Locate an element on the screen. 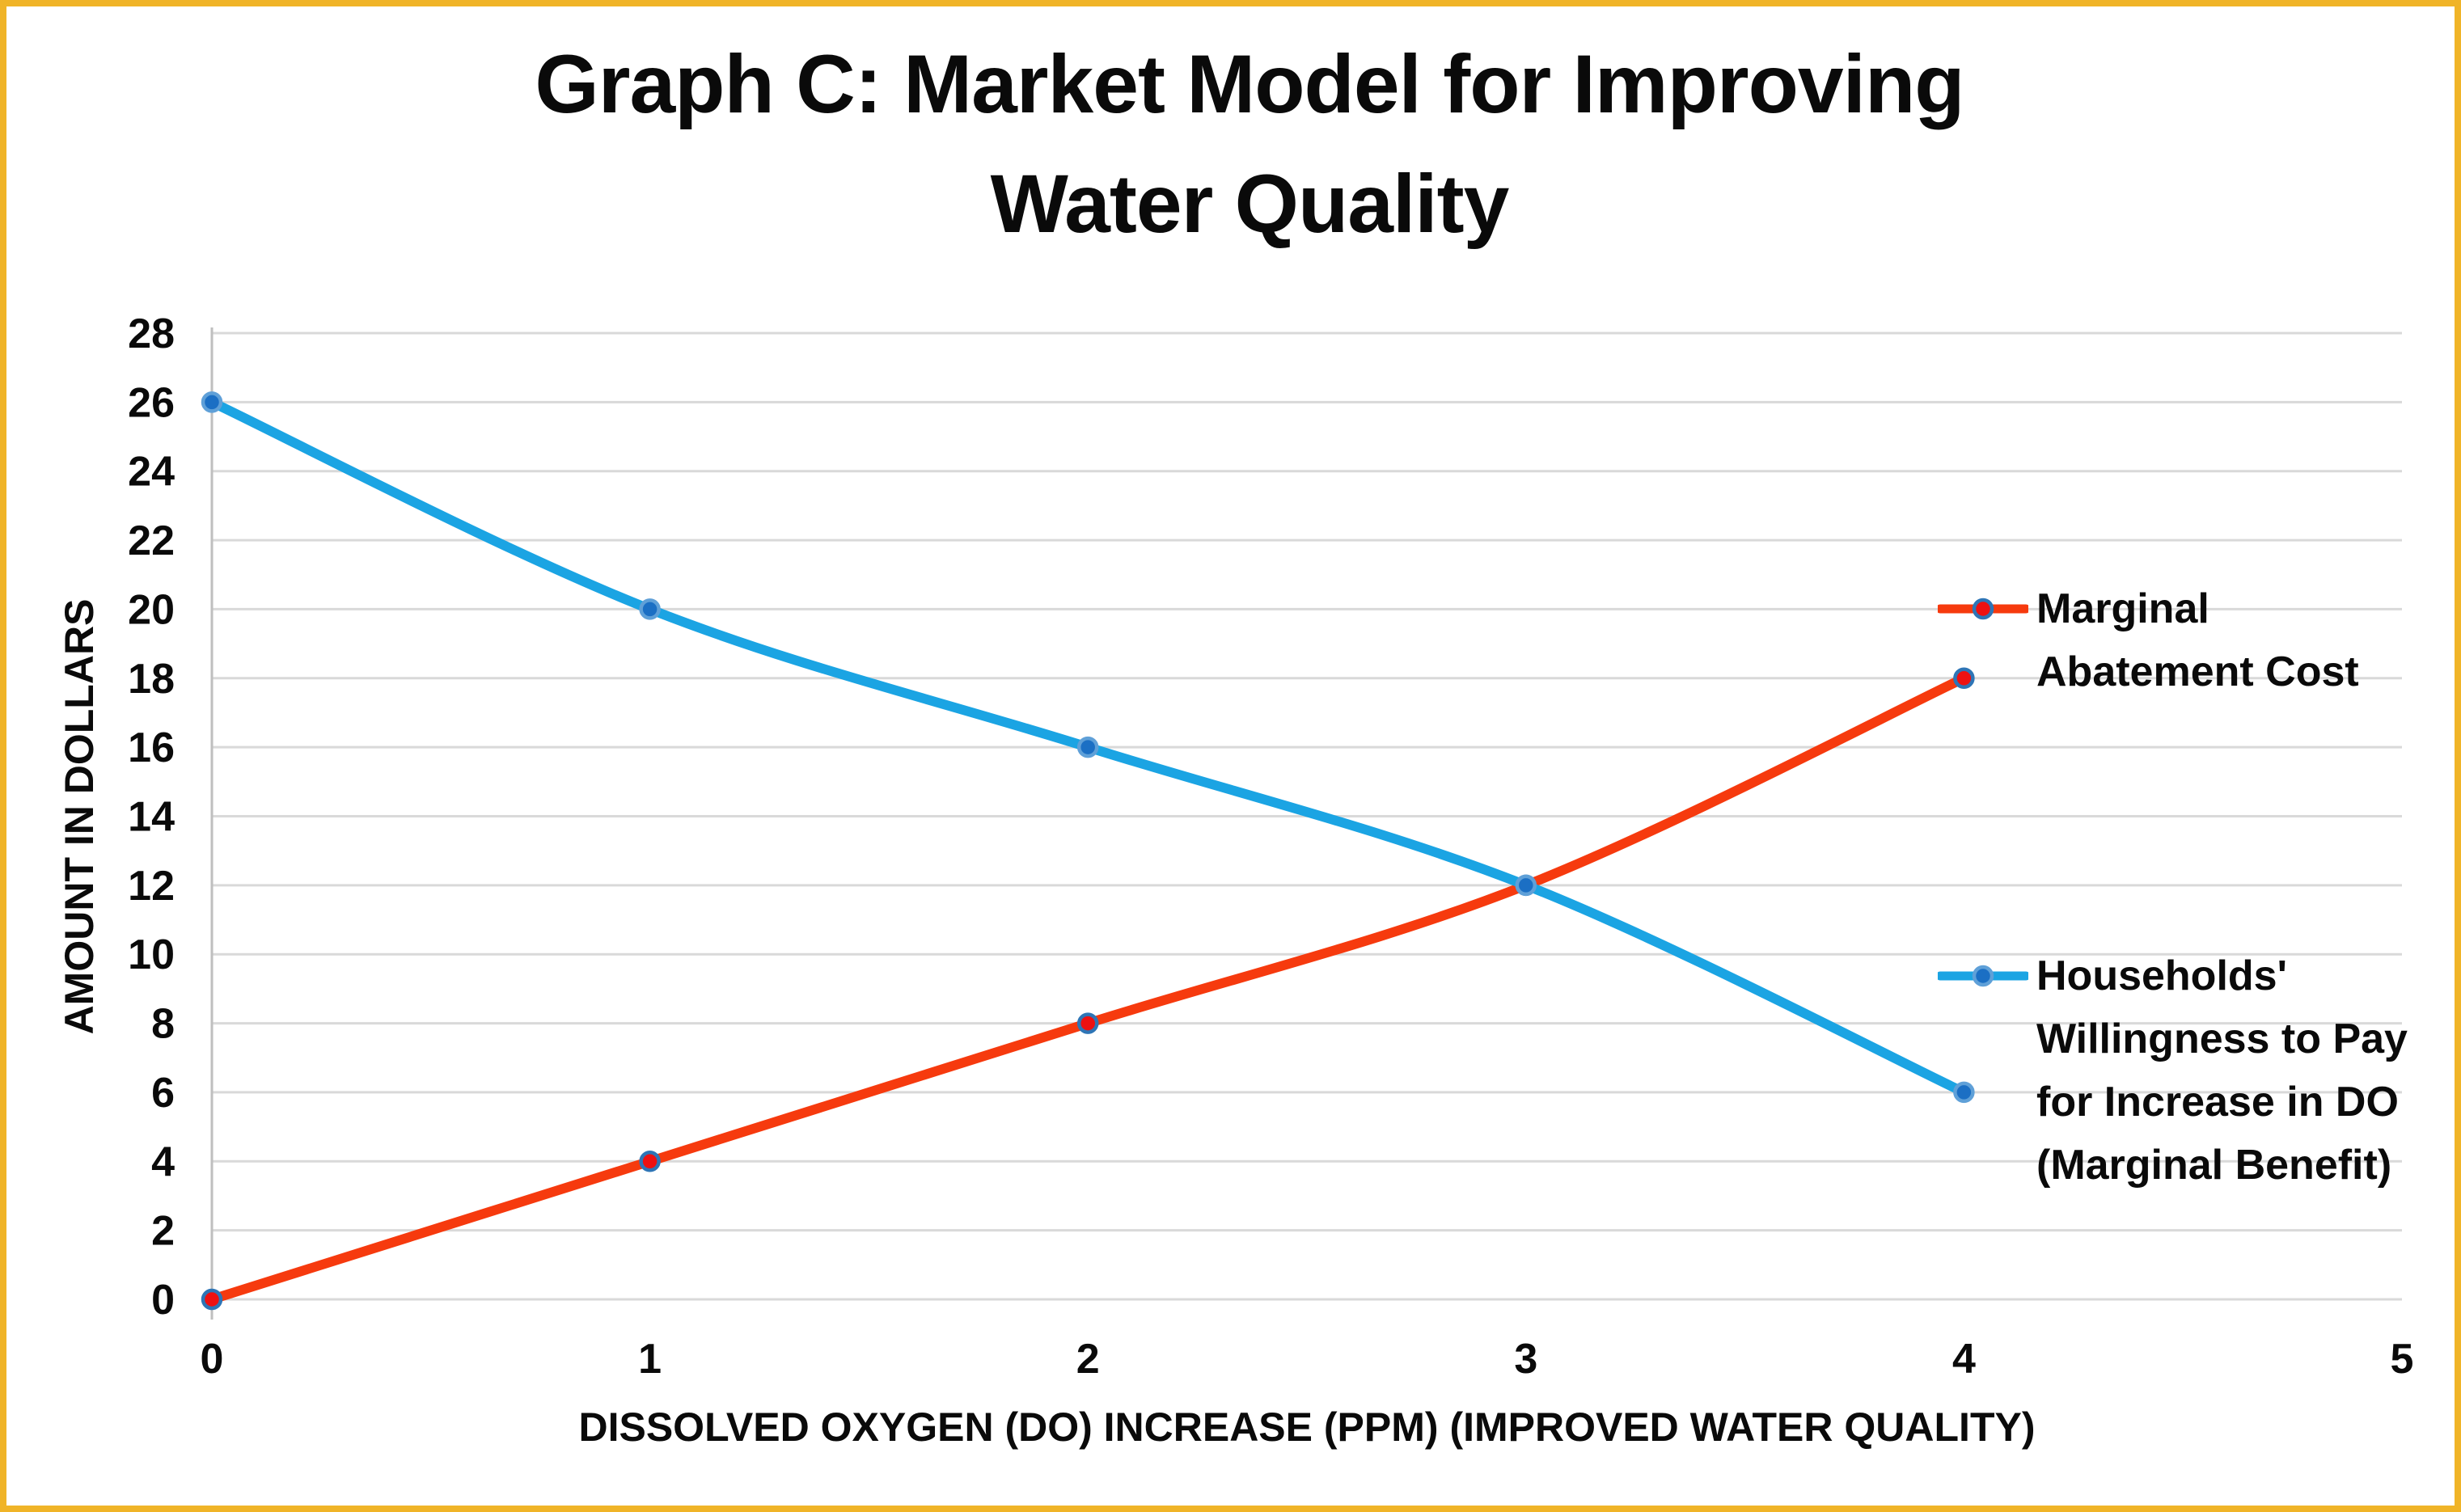 This screenshot has height=1512, width=2461. data-point-s1-x1 is located at coordinates (650, 609).